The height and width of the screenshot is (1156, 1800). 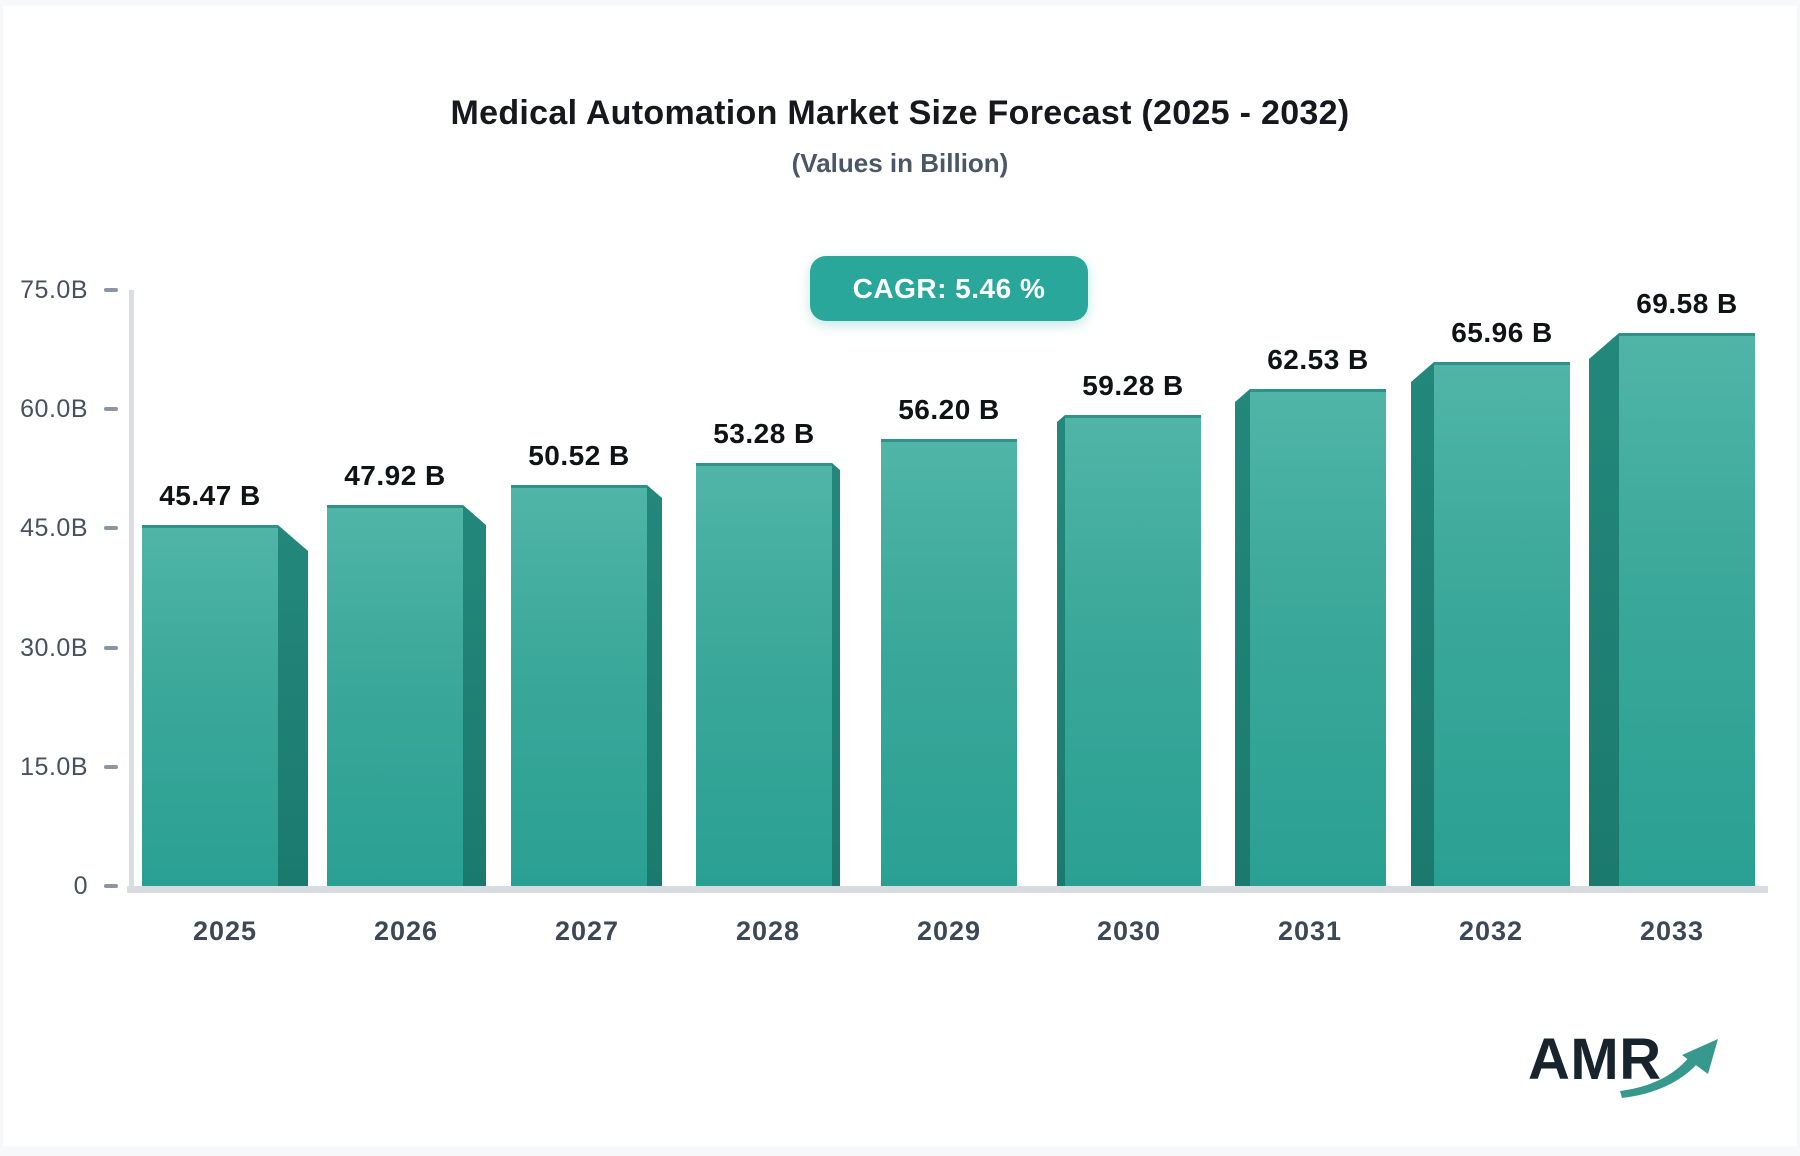 What do you see at coordinates (1242, 637) in the screenshot?
I see `bar-side-3d-2031` at bounding box center [1242, 637].